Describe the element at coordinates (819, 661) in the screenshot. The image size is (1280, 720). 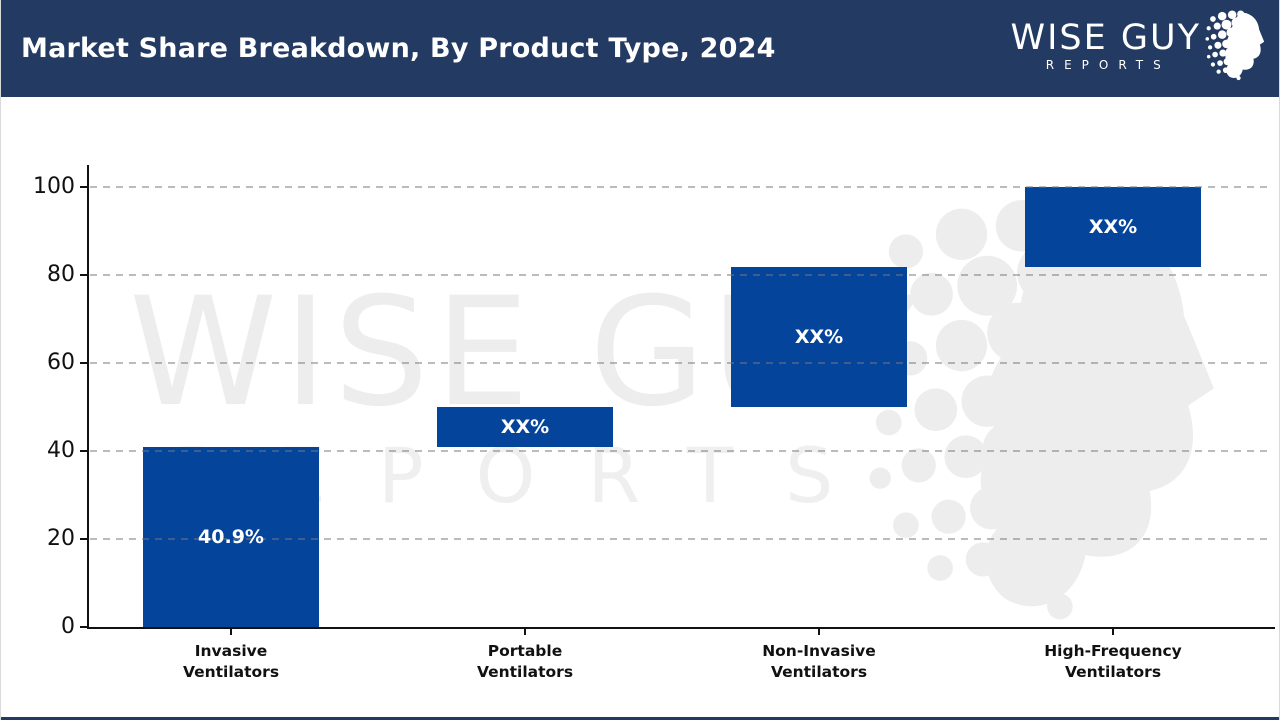
I see `x-tick-label: Non-Invasive Ventilators` at that location.